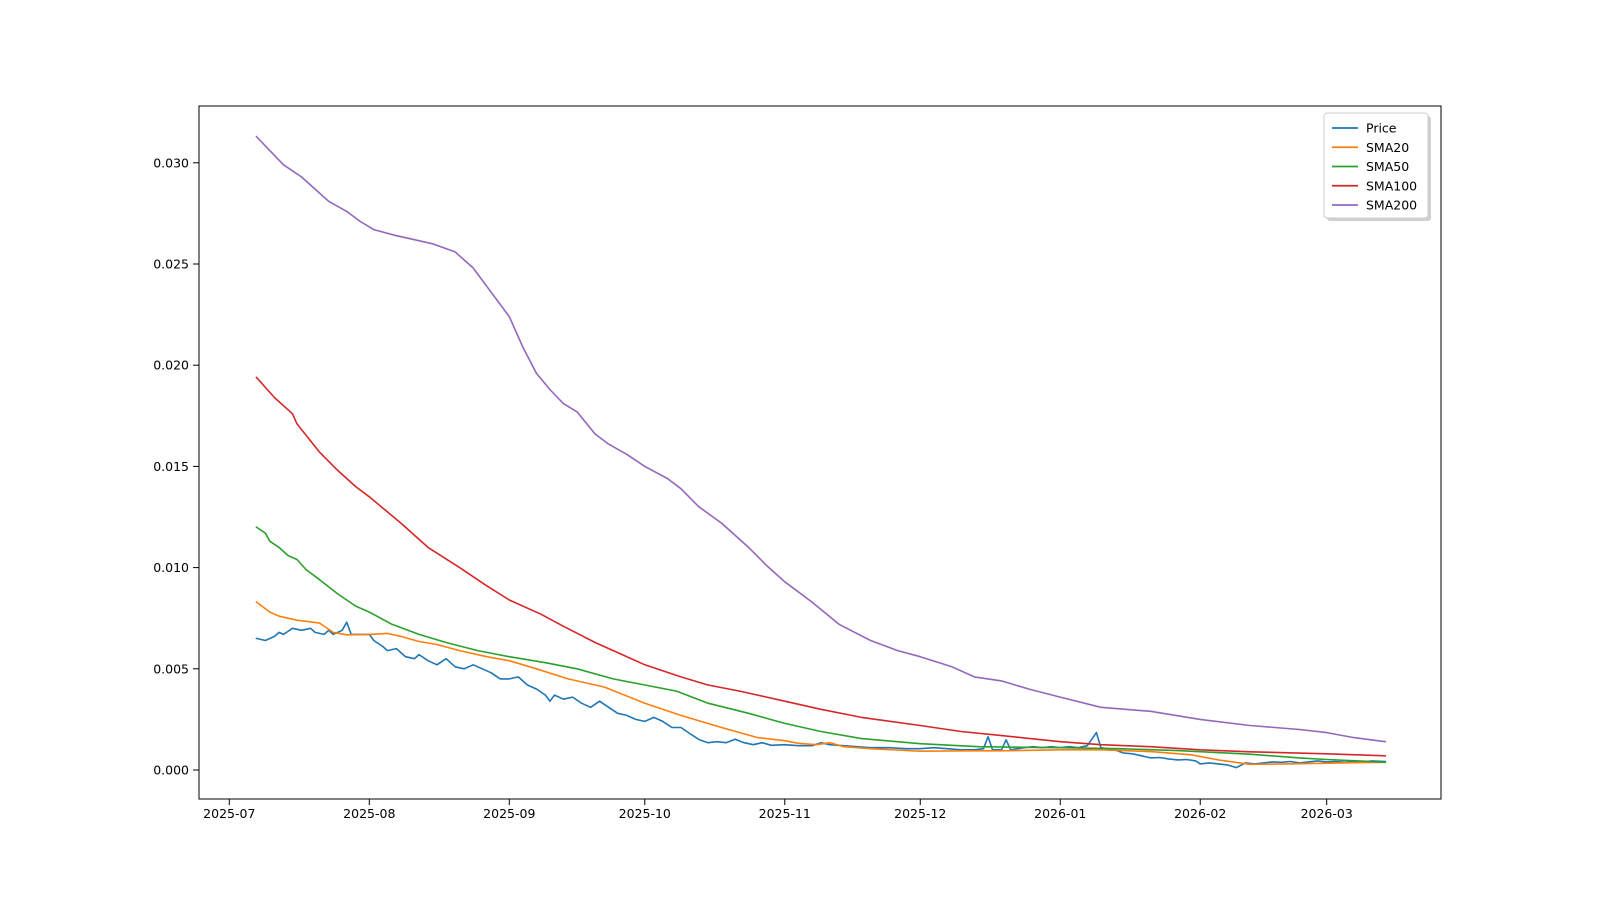 This screenshot has height=900, width=1600. I want to click on series-line-price, so click(821, 695).